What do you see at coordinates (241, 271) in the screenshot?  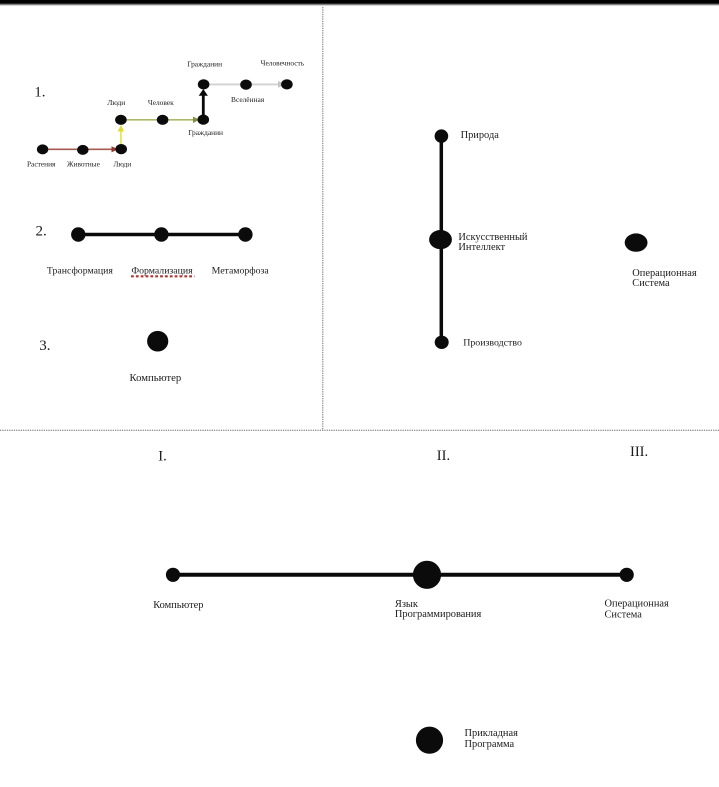 I see `svg-text: Метаморфоза` at bounding box center [241, 271].